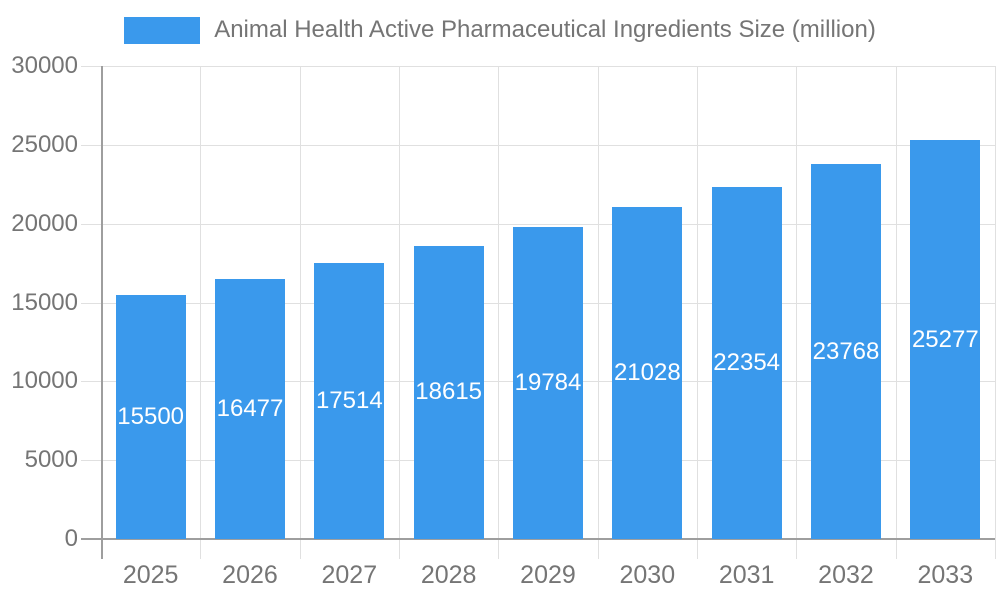 The height and width of the screenshot is (600, 1000). I want to click on x-axis-label-2033: 2033, so click(945, 575).